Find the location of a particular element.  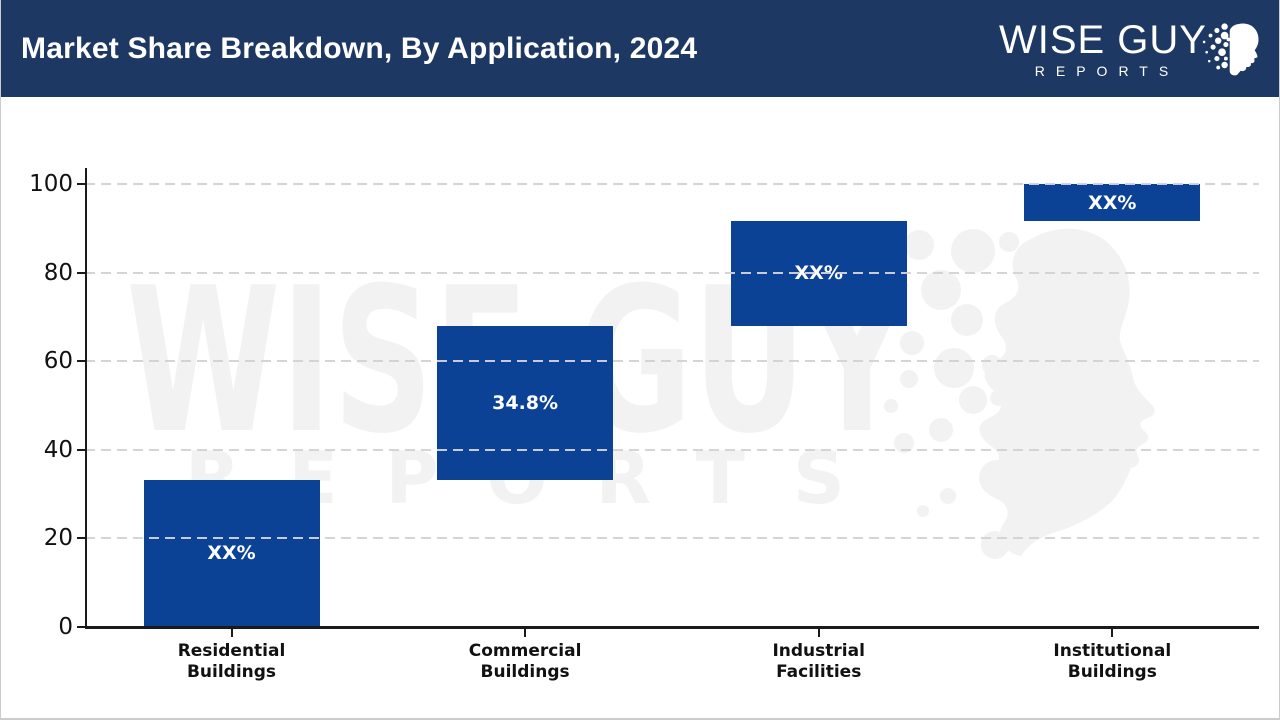

y-tick-label: 100 is located at coordinates (51, 184).